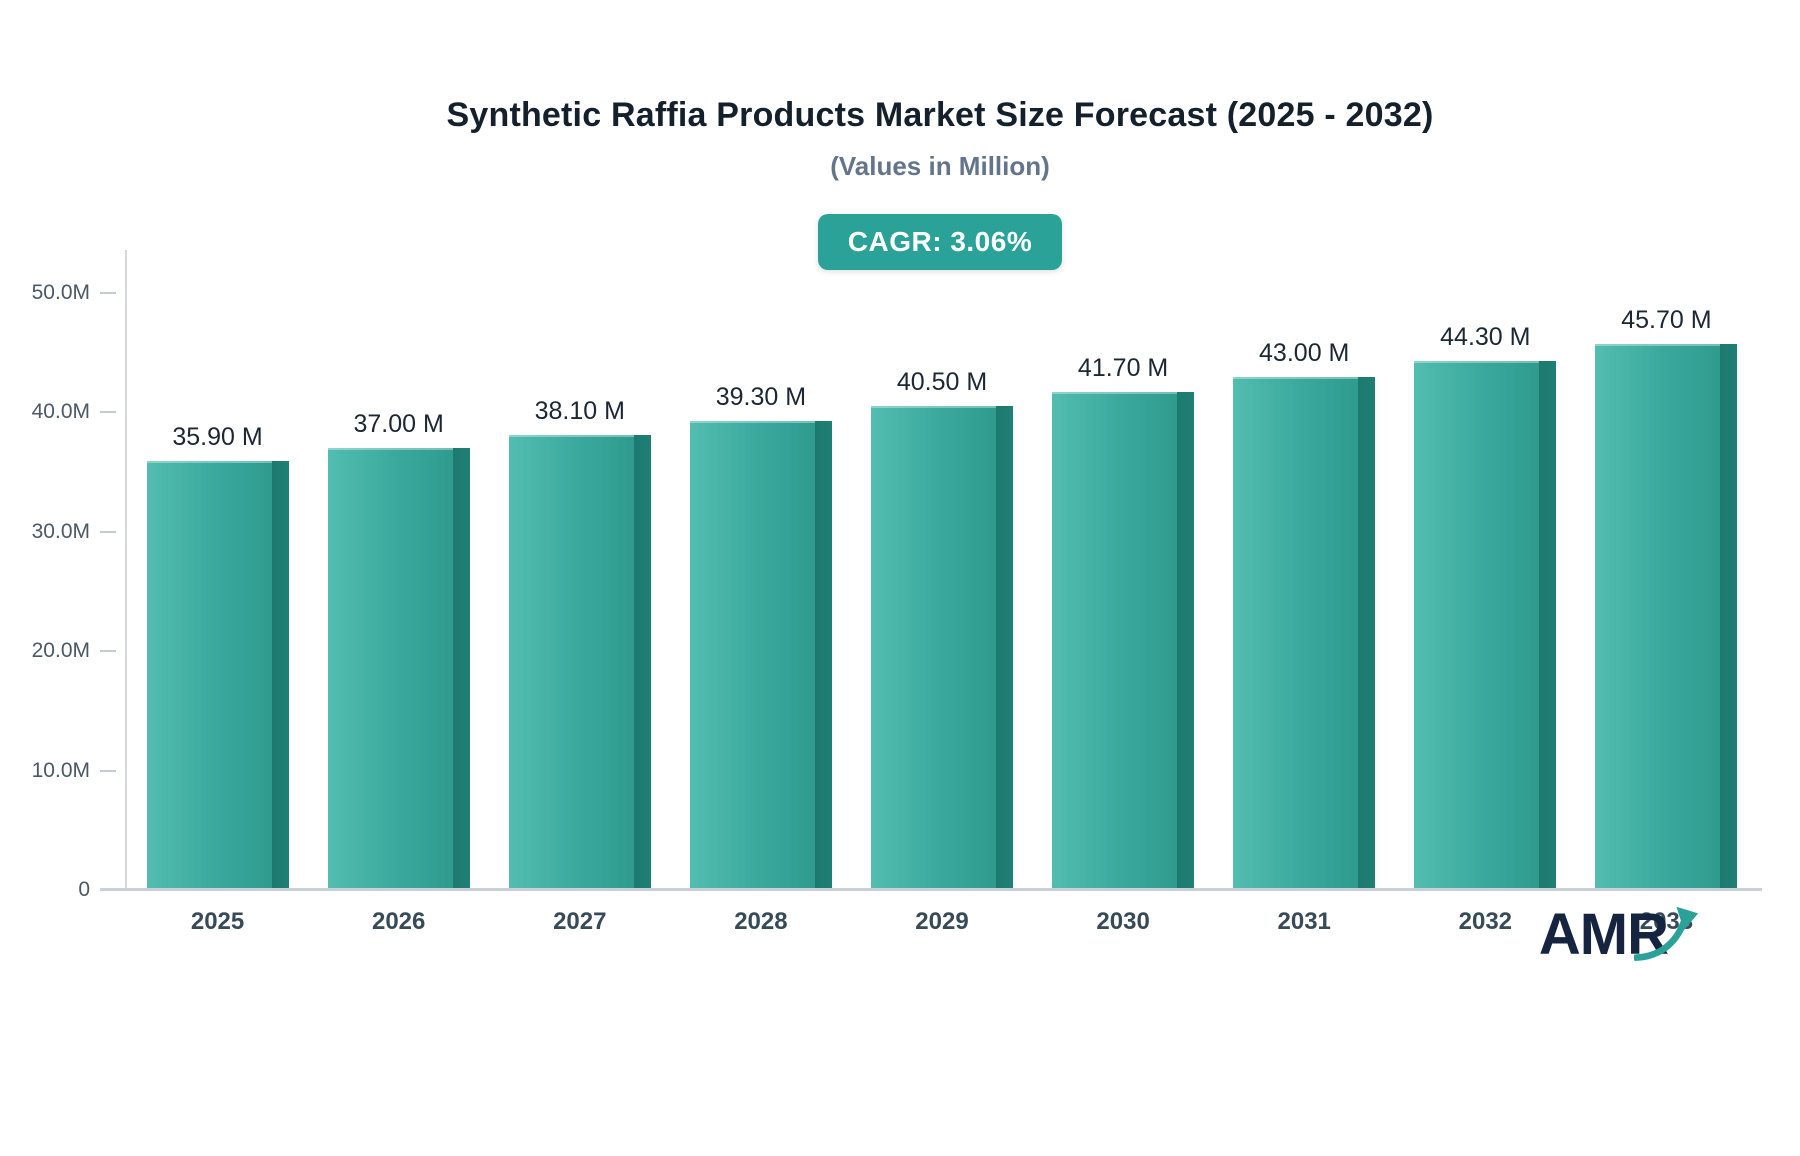 Image resolution: width=1800 pixels, height=1156 pixels. I want to click on bar-value-label: 38.10 M, so click(579, 411).